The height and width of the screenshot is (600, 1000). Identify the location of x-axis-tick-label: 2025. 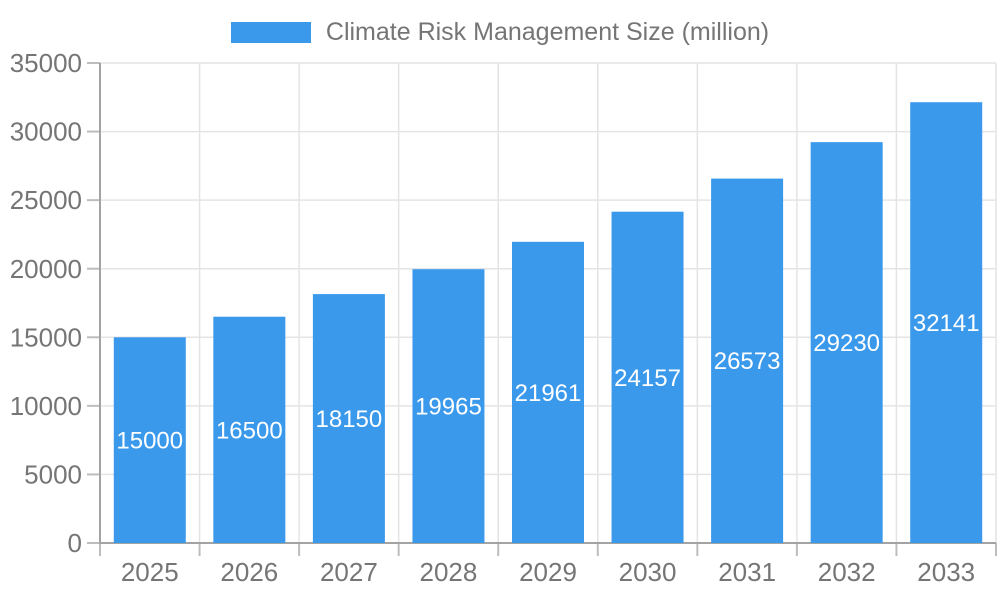
(150, 572).